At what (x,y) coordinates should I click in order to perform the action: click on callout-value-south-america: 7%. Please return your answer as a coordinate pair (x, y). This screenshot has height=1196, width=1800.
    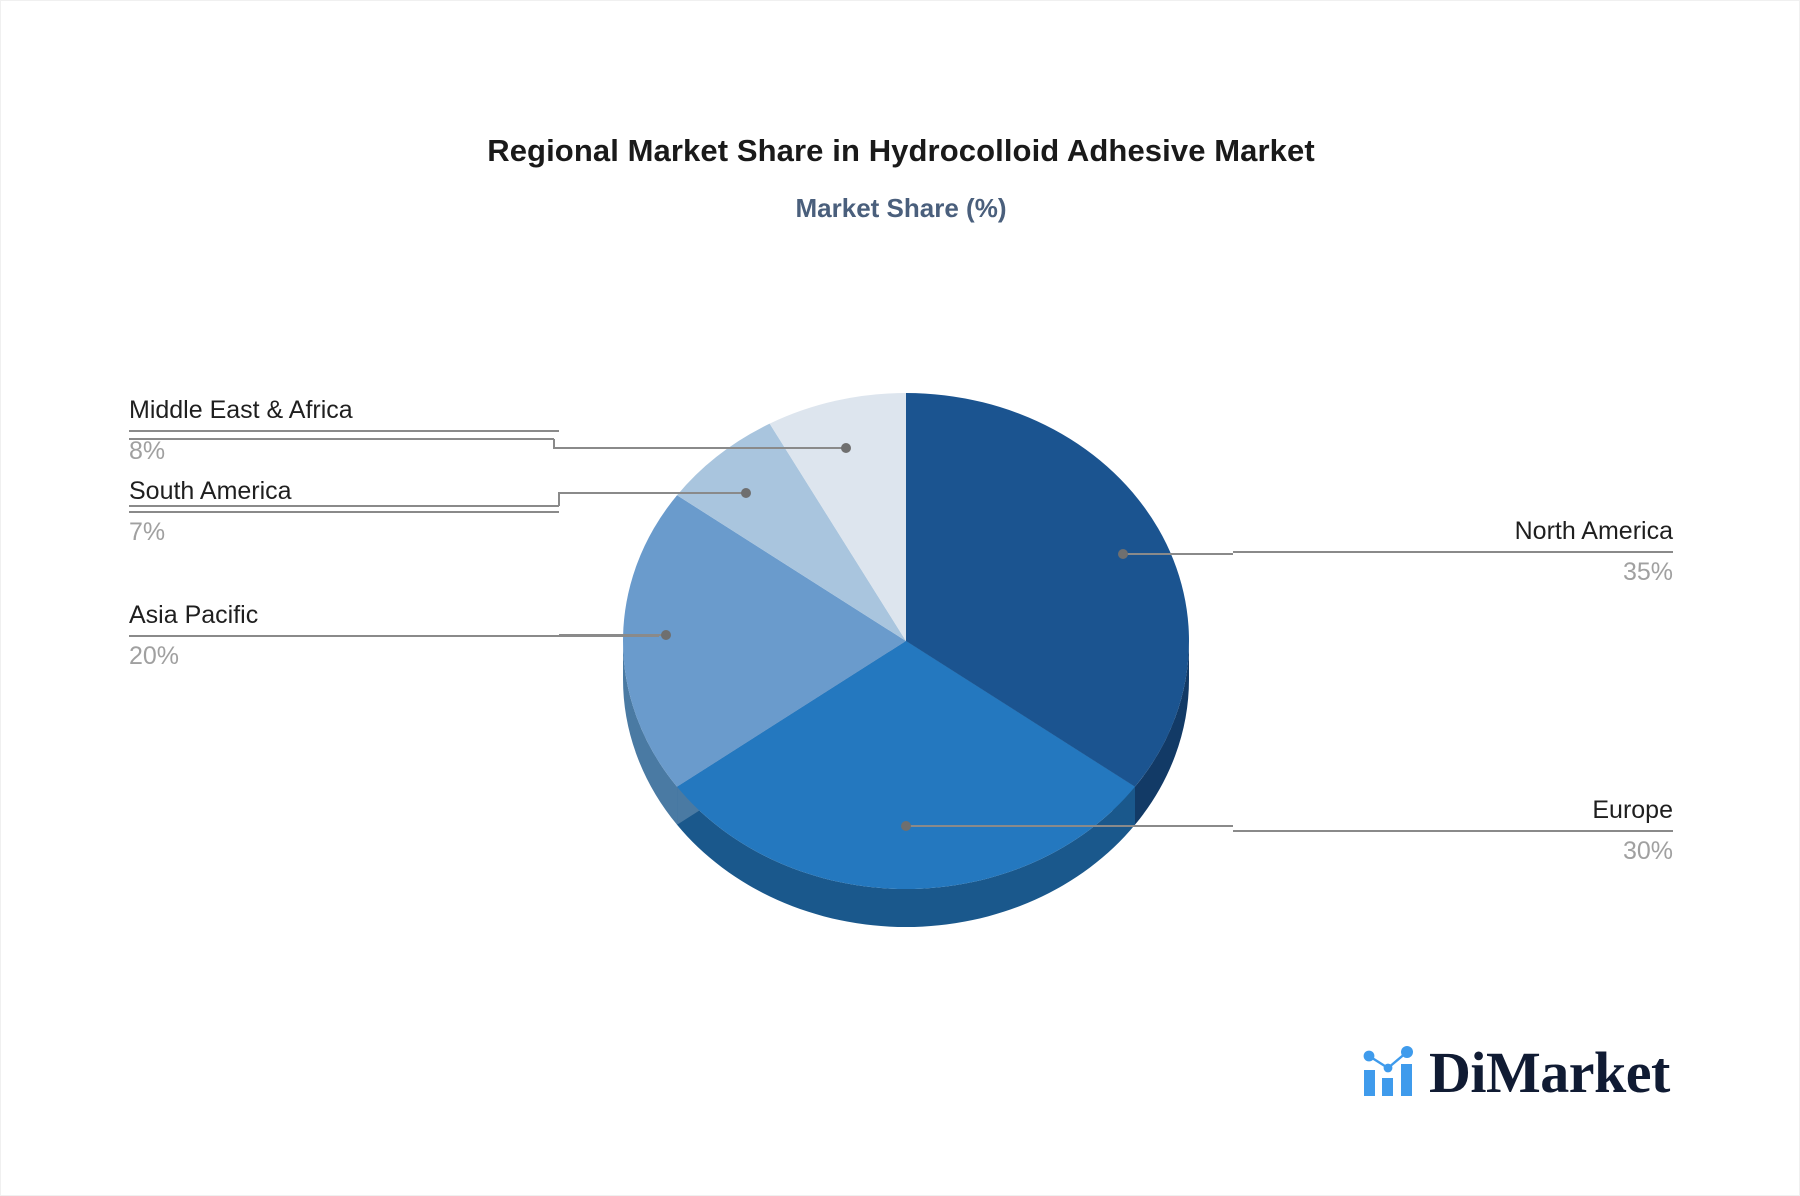
    Looking at the image, I should click on (147, 532).